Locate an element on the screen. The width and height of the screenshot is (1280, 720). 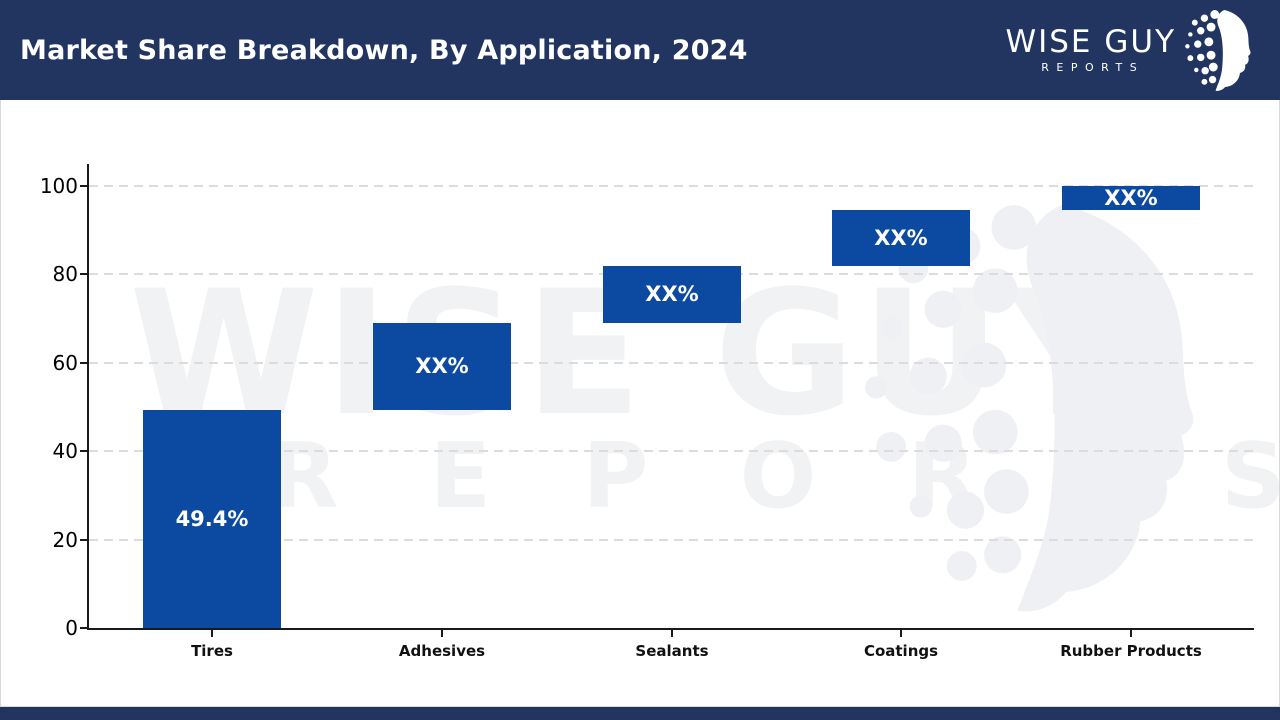
footer-bar is located at coordinates (640, 713).